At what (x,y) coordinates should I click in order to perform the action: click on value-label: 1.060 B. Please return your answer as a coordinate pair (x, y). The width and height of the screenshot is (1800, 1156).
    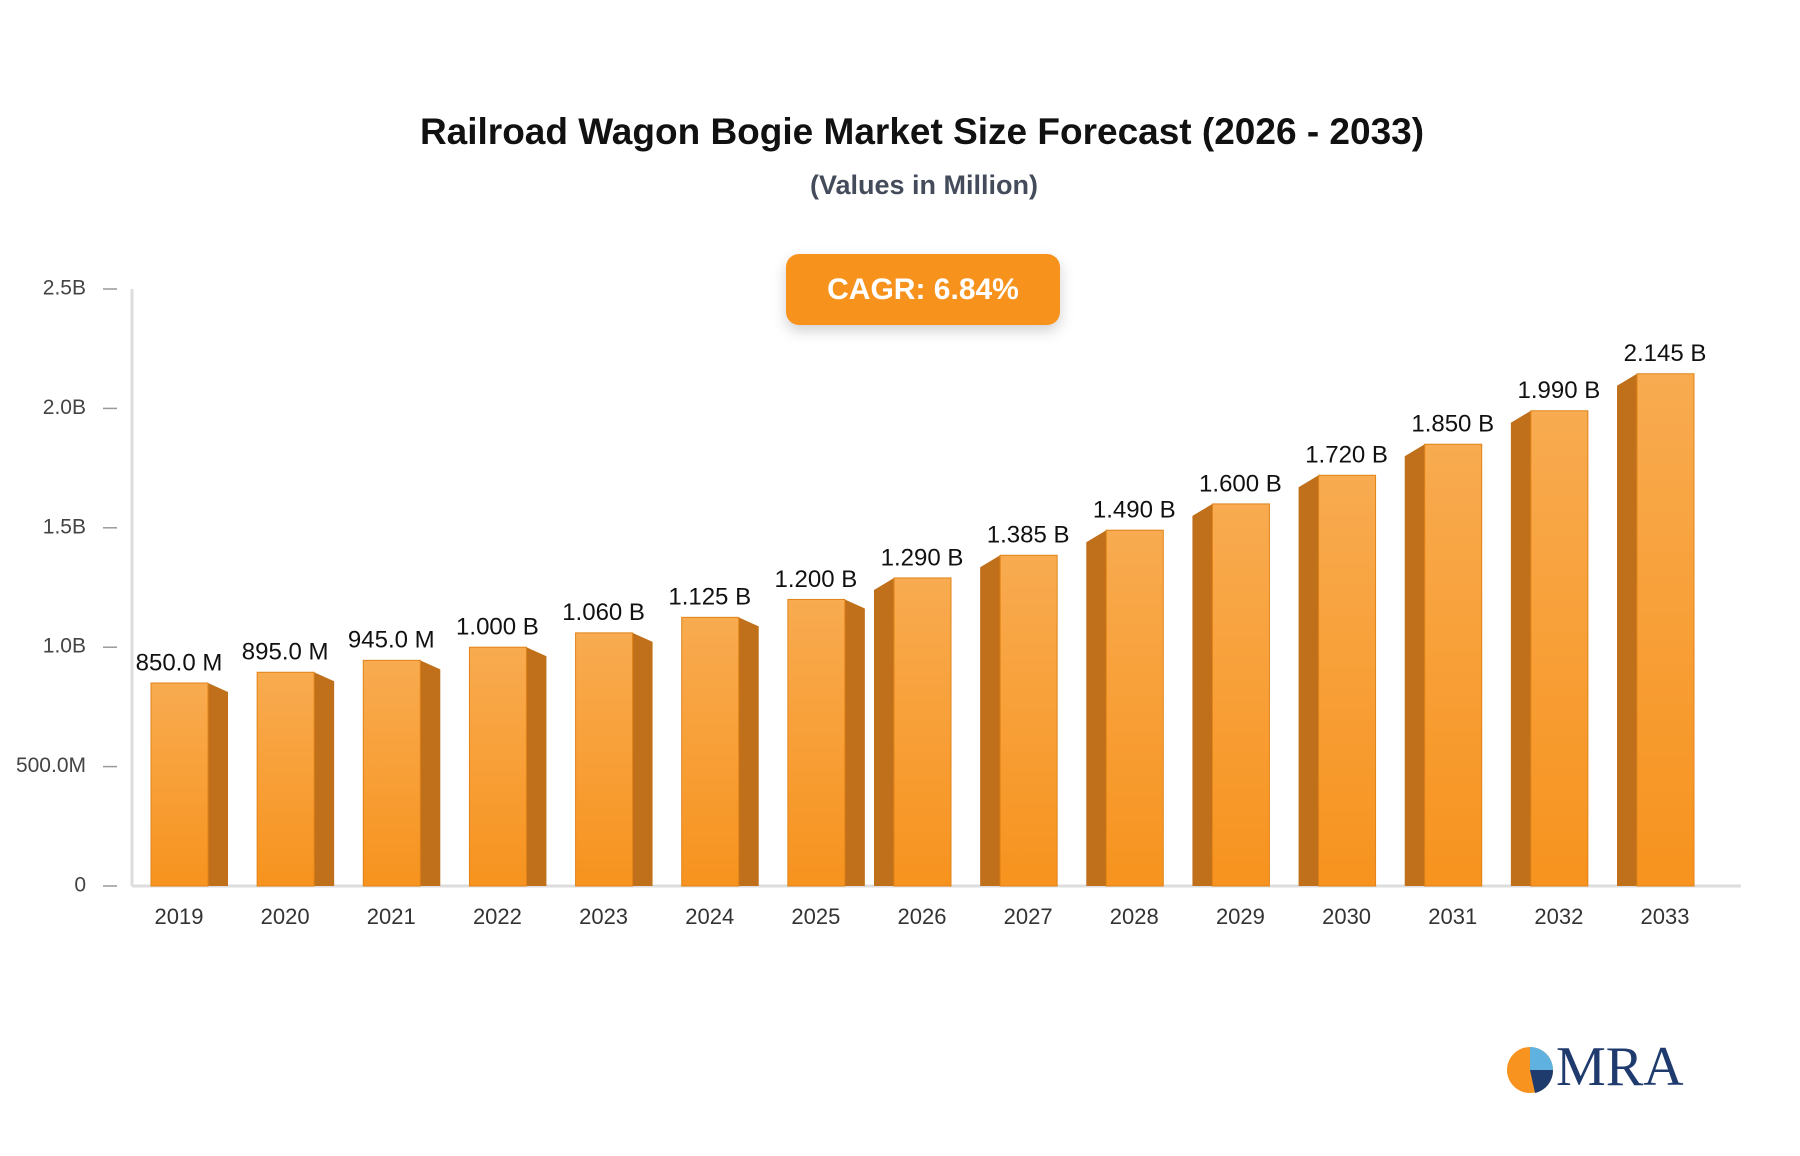
    Looking at the image, I should click on (603, 612).